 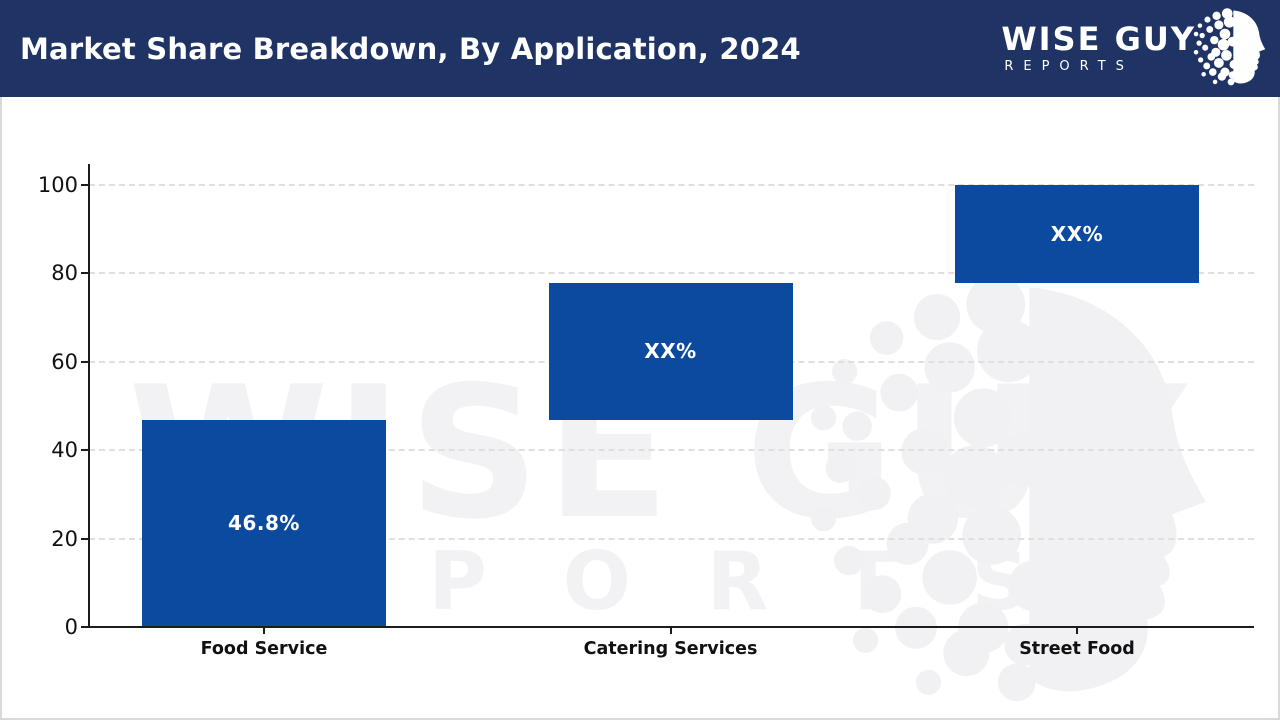 What do you see at coordinates (1229, 46) in the screenshot?
I see `logo-head-icon` at bounding box center [1229, 46].